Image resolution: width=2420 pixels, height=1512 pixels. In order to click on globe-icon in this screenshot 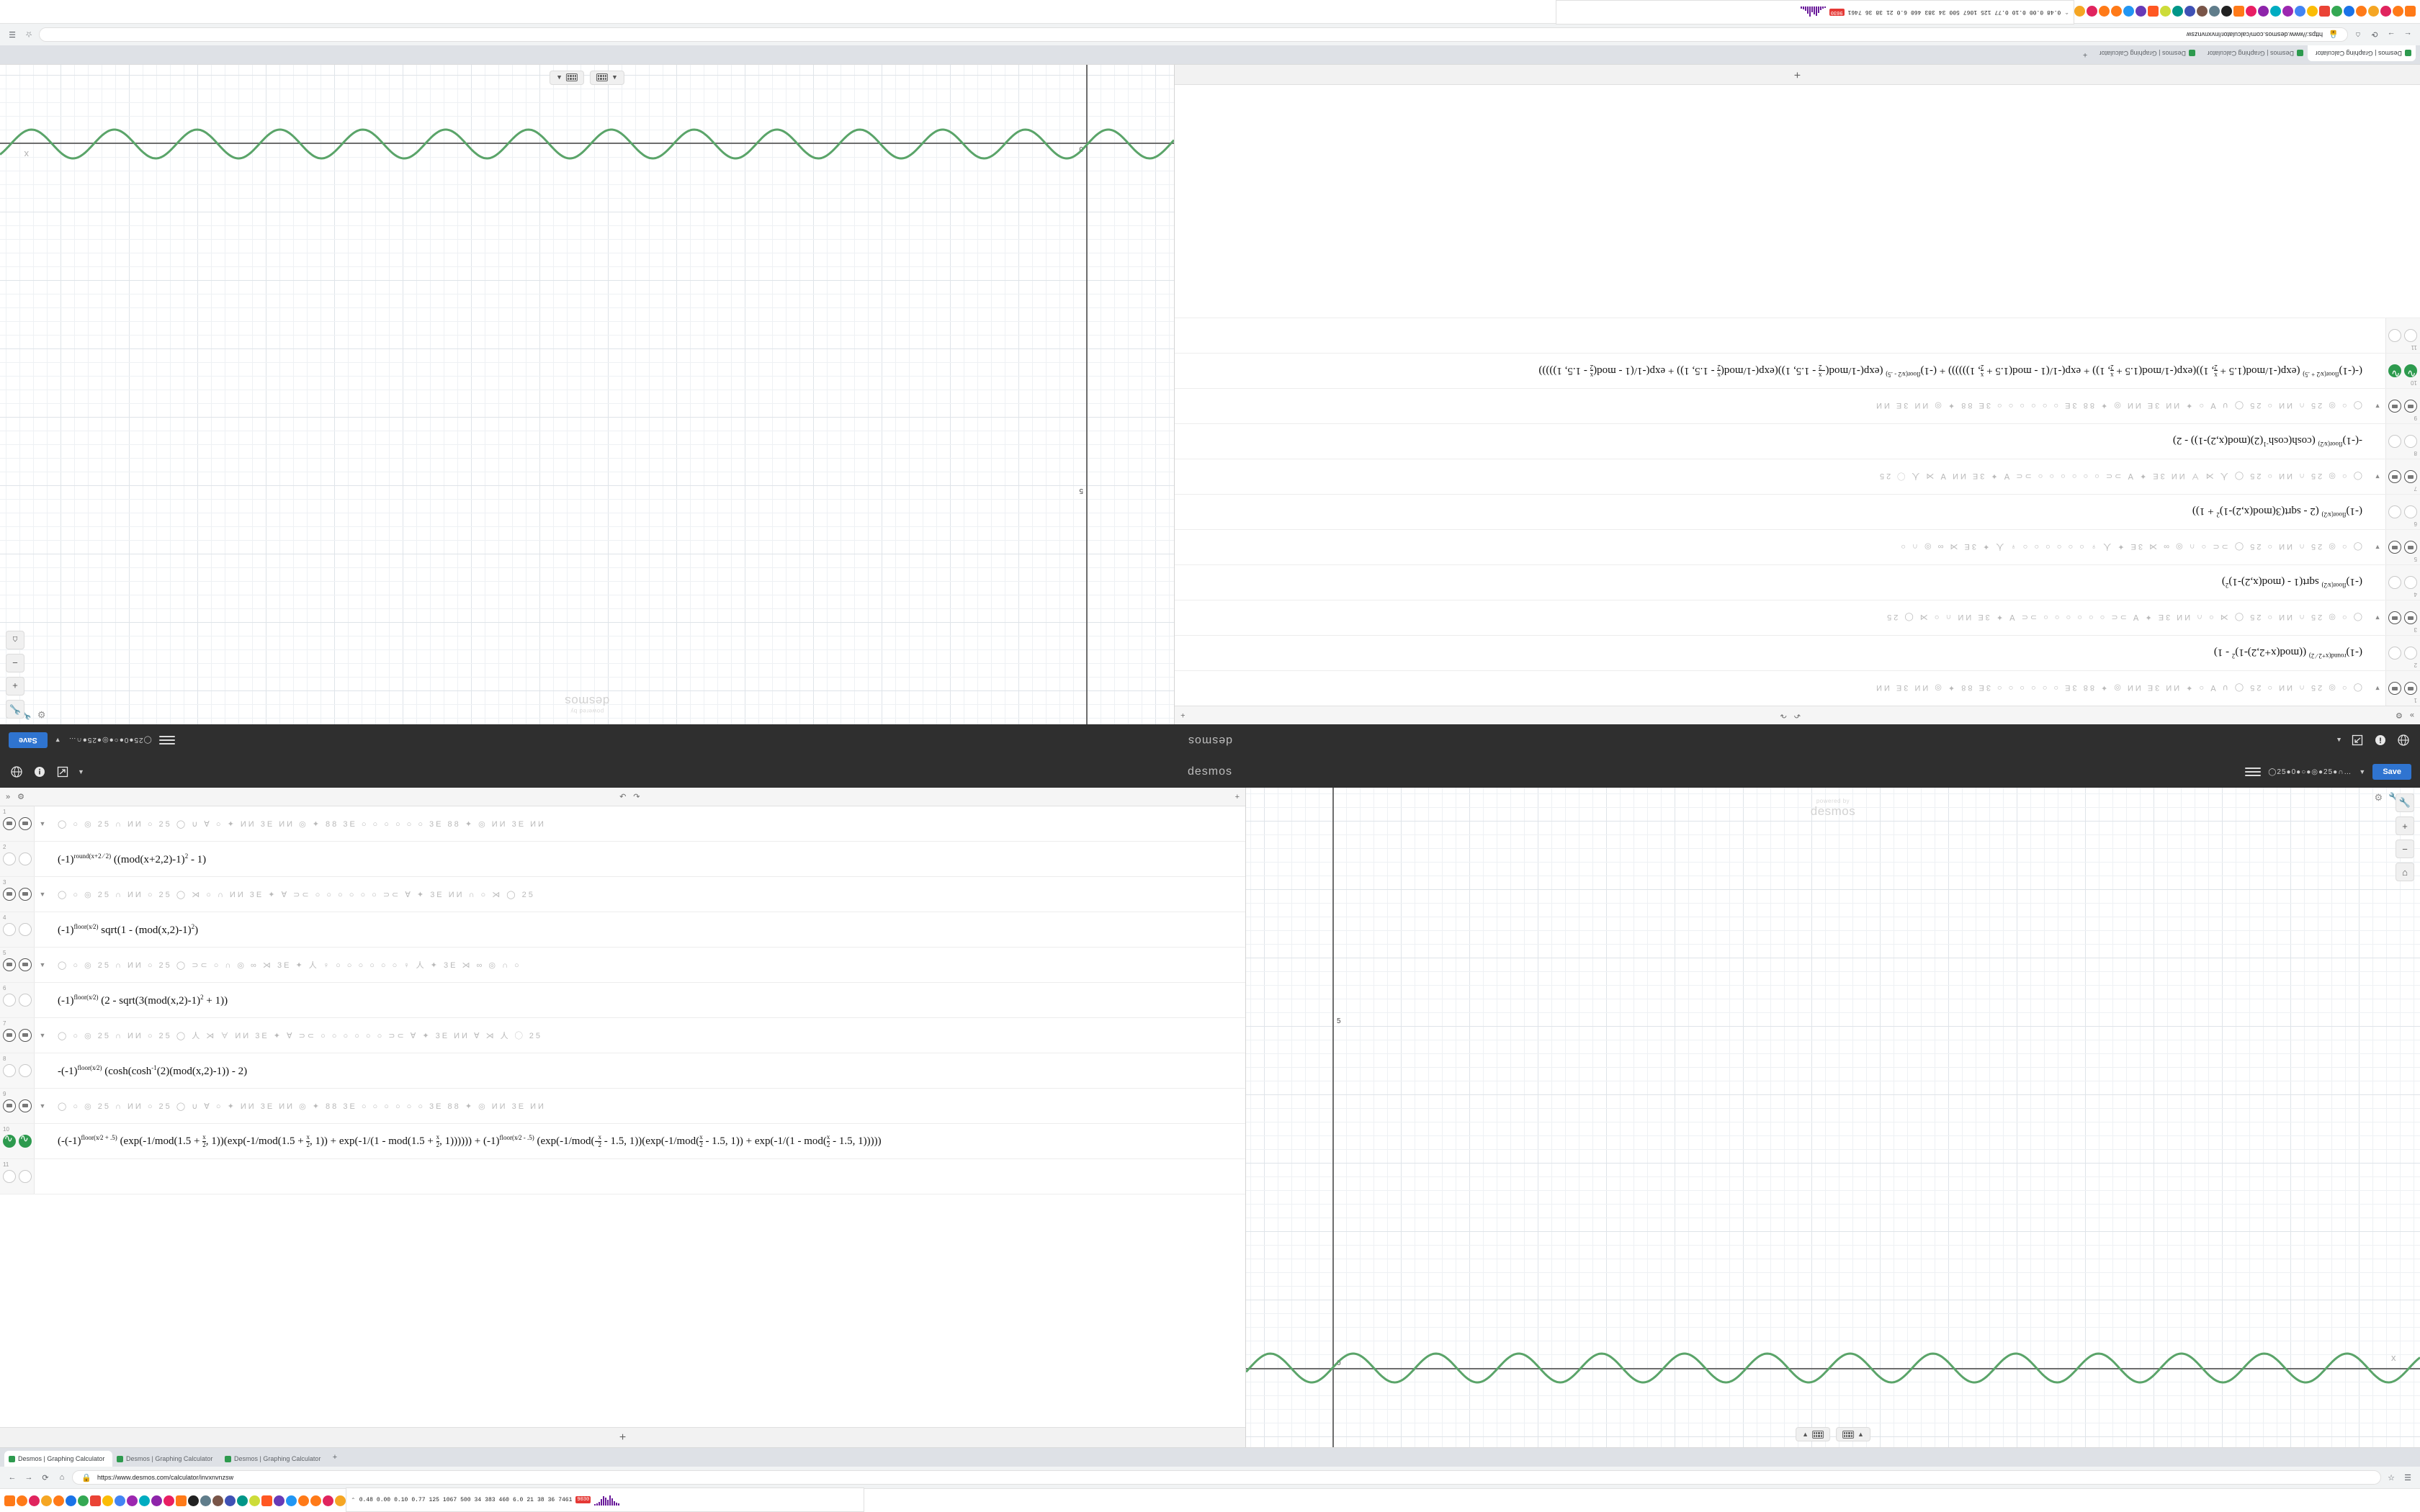, I will do `click(2403, 740)`.